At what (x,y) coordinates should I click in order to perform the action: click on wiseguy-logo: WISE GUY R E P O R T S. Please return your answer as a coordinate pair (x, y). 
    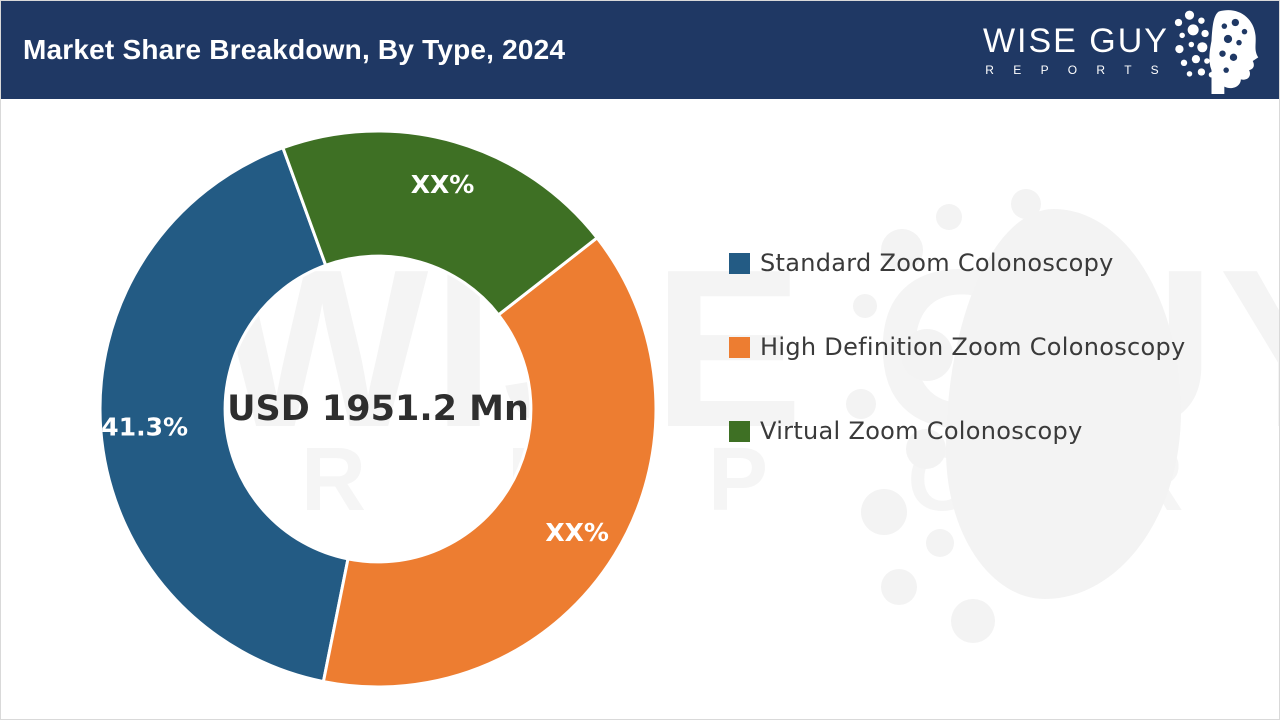
    Looking at the image, I should click on (1123, 50).